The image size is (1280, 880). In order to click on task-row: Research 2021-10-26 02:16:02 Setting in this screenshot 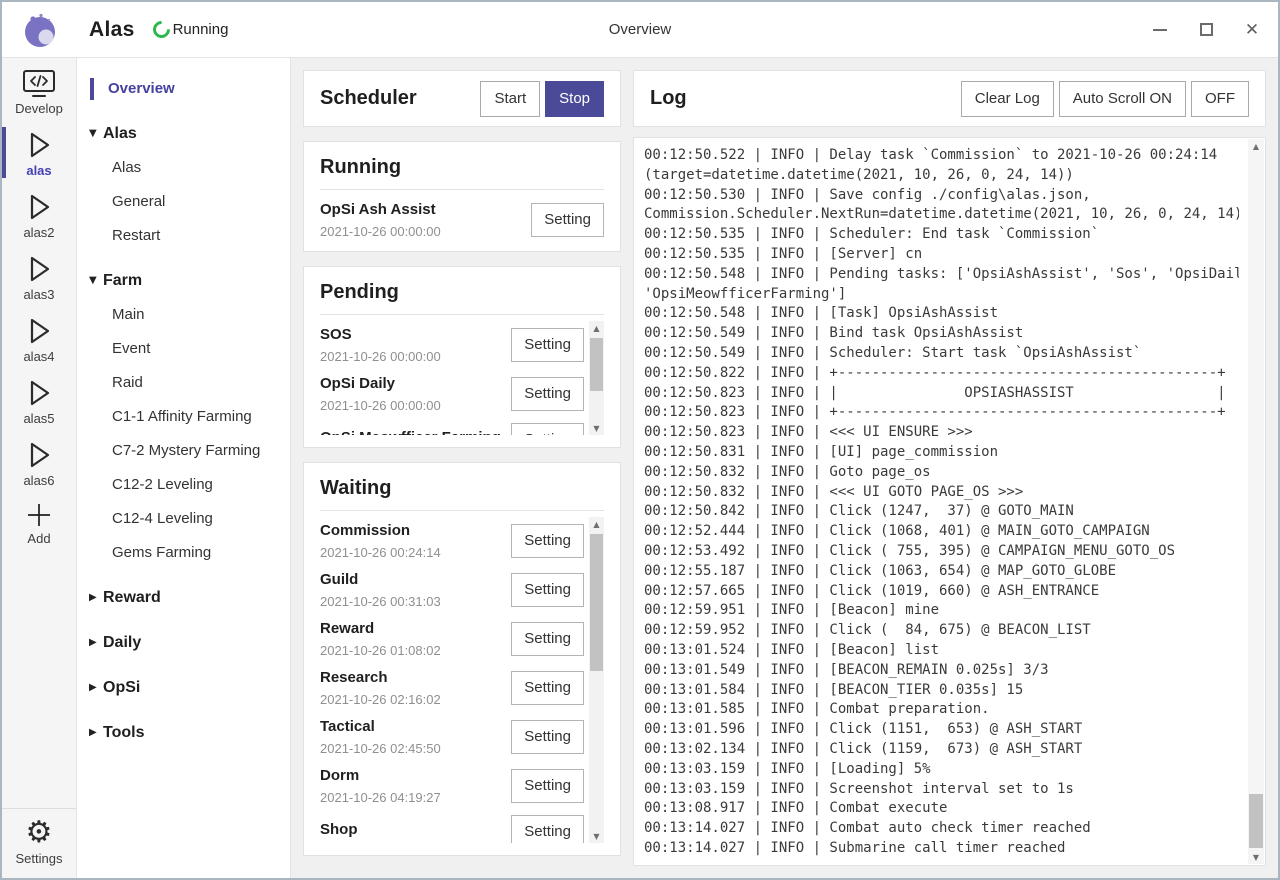, I will do `click(452, 682)`.